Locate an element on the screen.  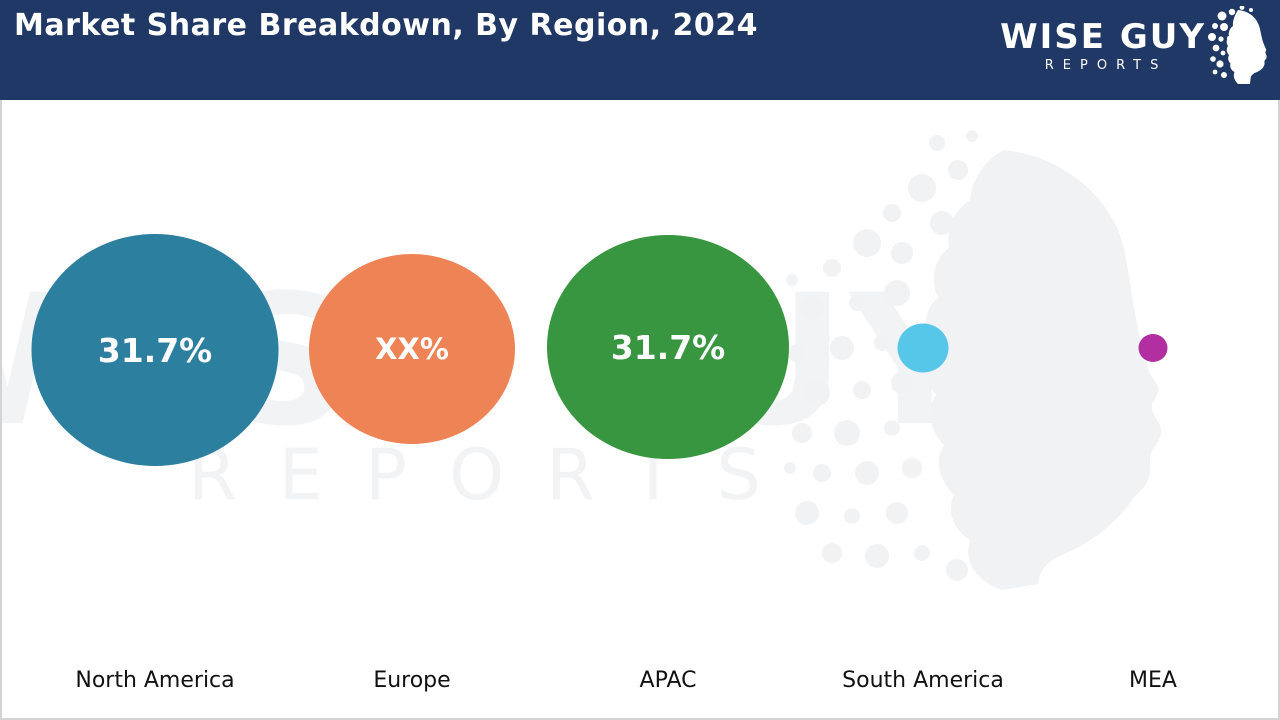
logo-head-icon is located at coordinates (1237, 45).